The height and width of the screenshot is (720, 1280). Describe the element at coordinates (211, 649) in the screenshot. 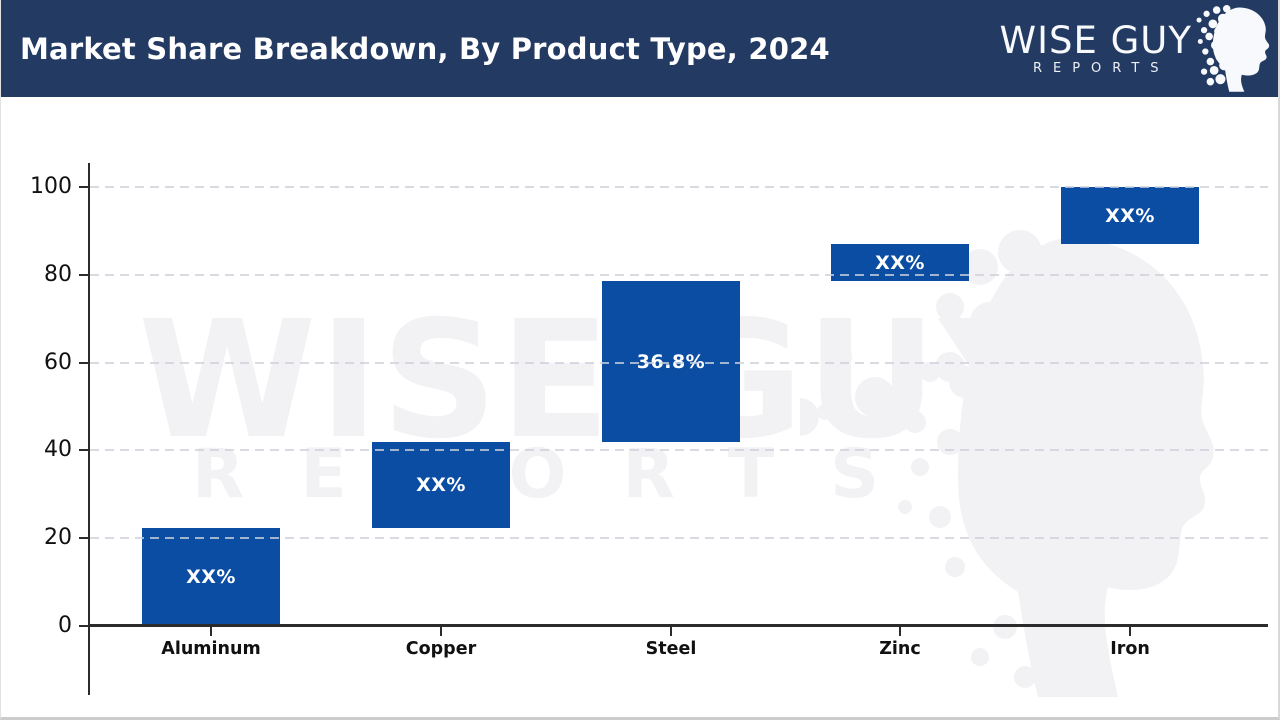

I see `x-category-label-aluminum: Aluminum` at that location.